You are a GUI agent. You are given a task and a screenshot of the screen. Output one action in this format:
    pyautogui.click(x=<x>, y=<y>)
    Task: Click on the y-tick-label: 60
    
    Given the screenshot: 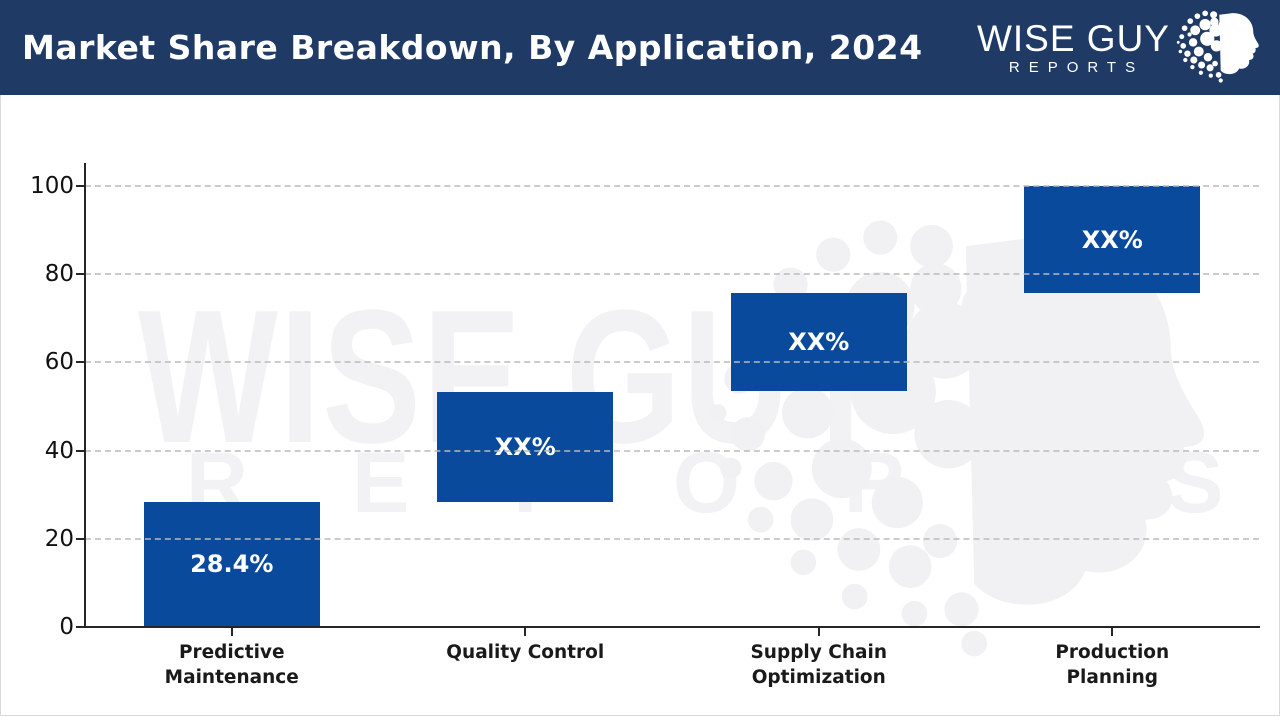 What is the action you would take?
    pyautogui.click(x=59, y=362)
    